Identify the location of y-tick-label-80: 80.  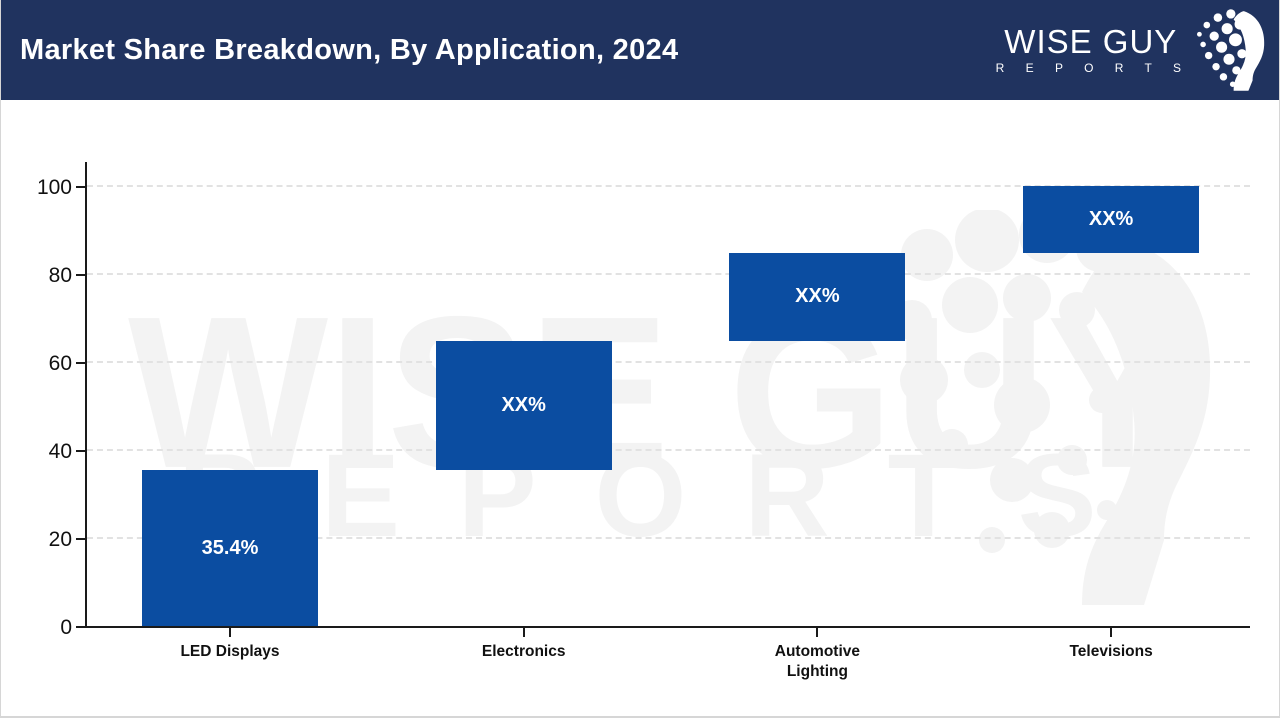
(60, 275).